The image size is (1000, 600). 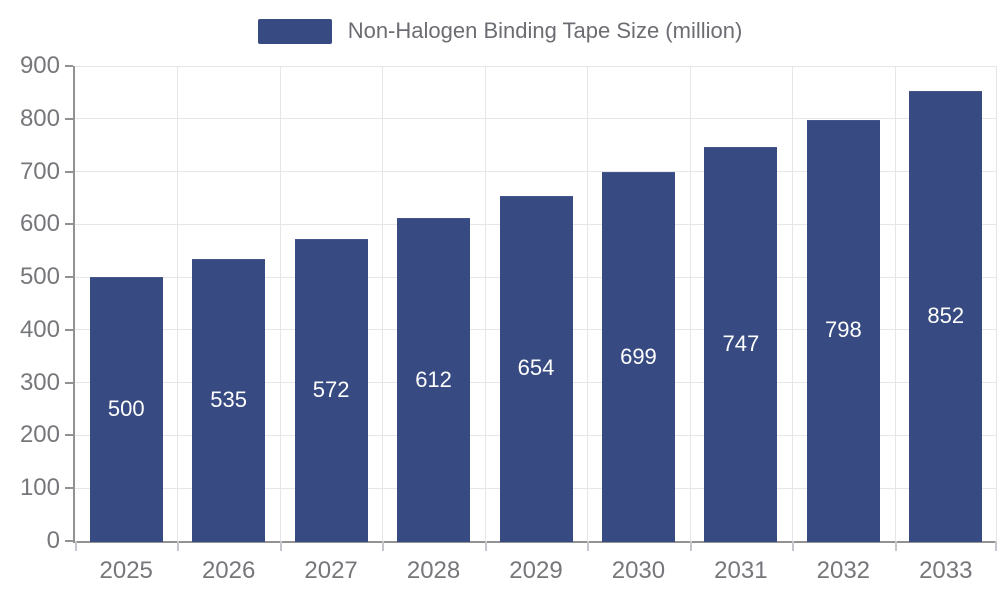 What do you see at coordinates (39, 65) in the screenshot?
I see `y-axis-label: 900` at bounding box center [39, 65].